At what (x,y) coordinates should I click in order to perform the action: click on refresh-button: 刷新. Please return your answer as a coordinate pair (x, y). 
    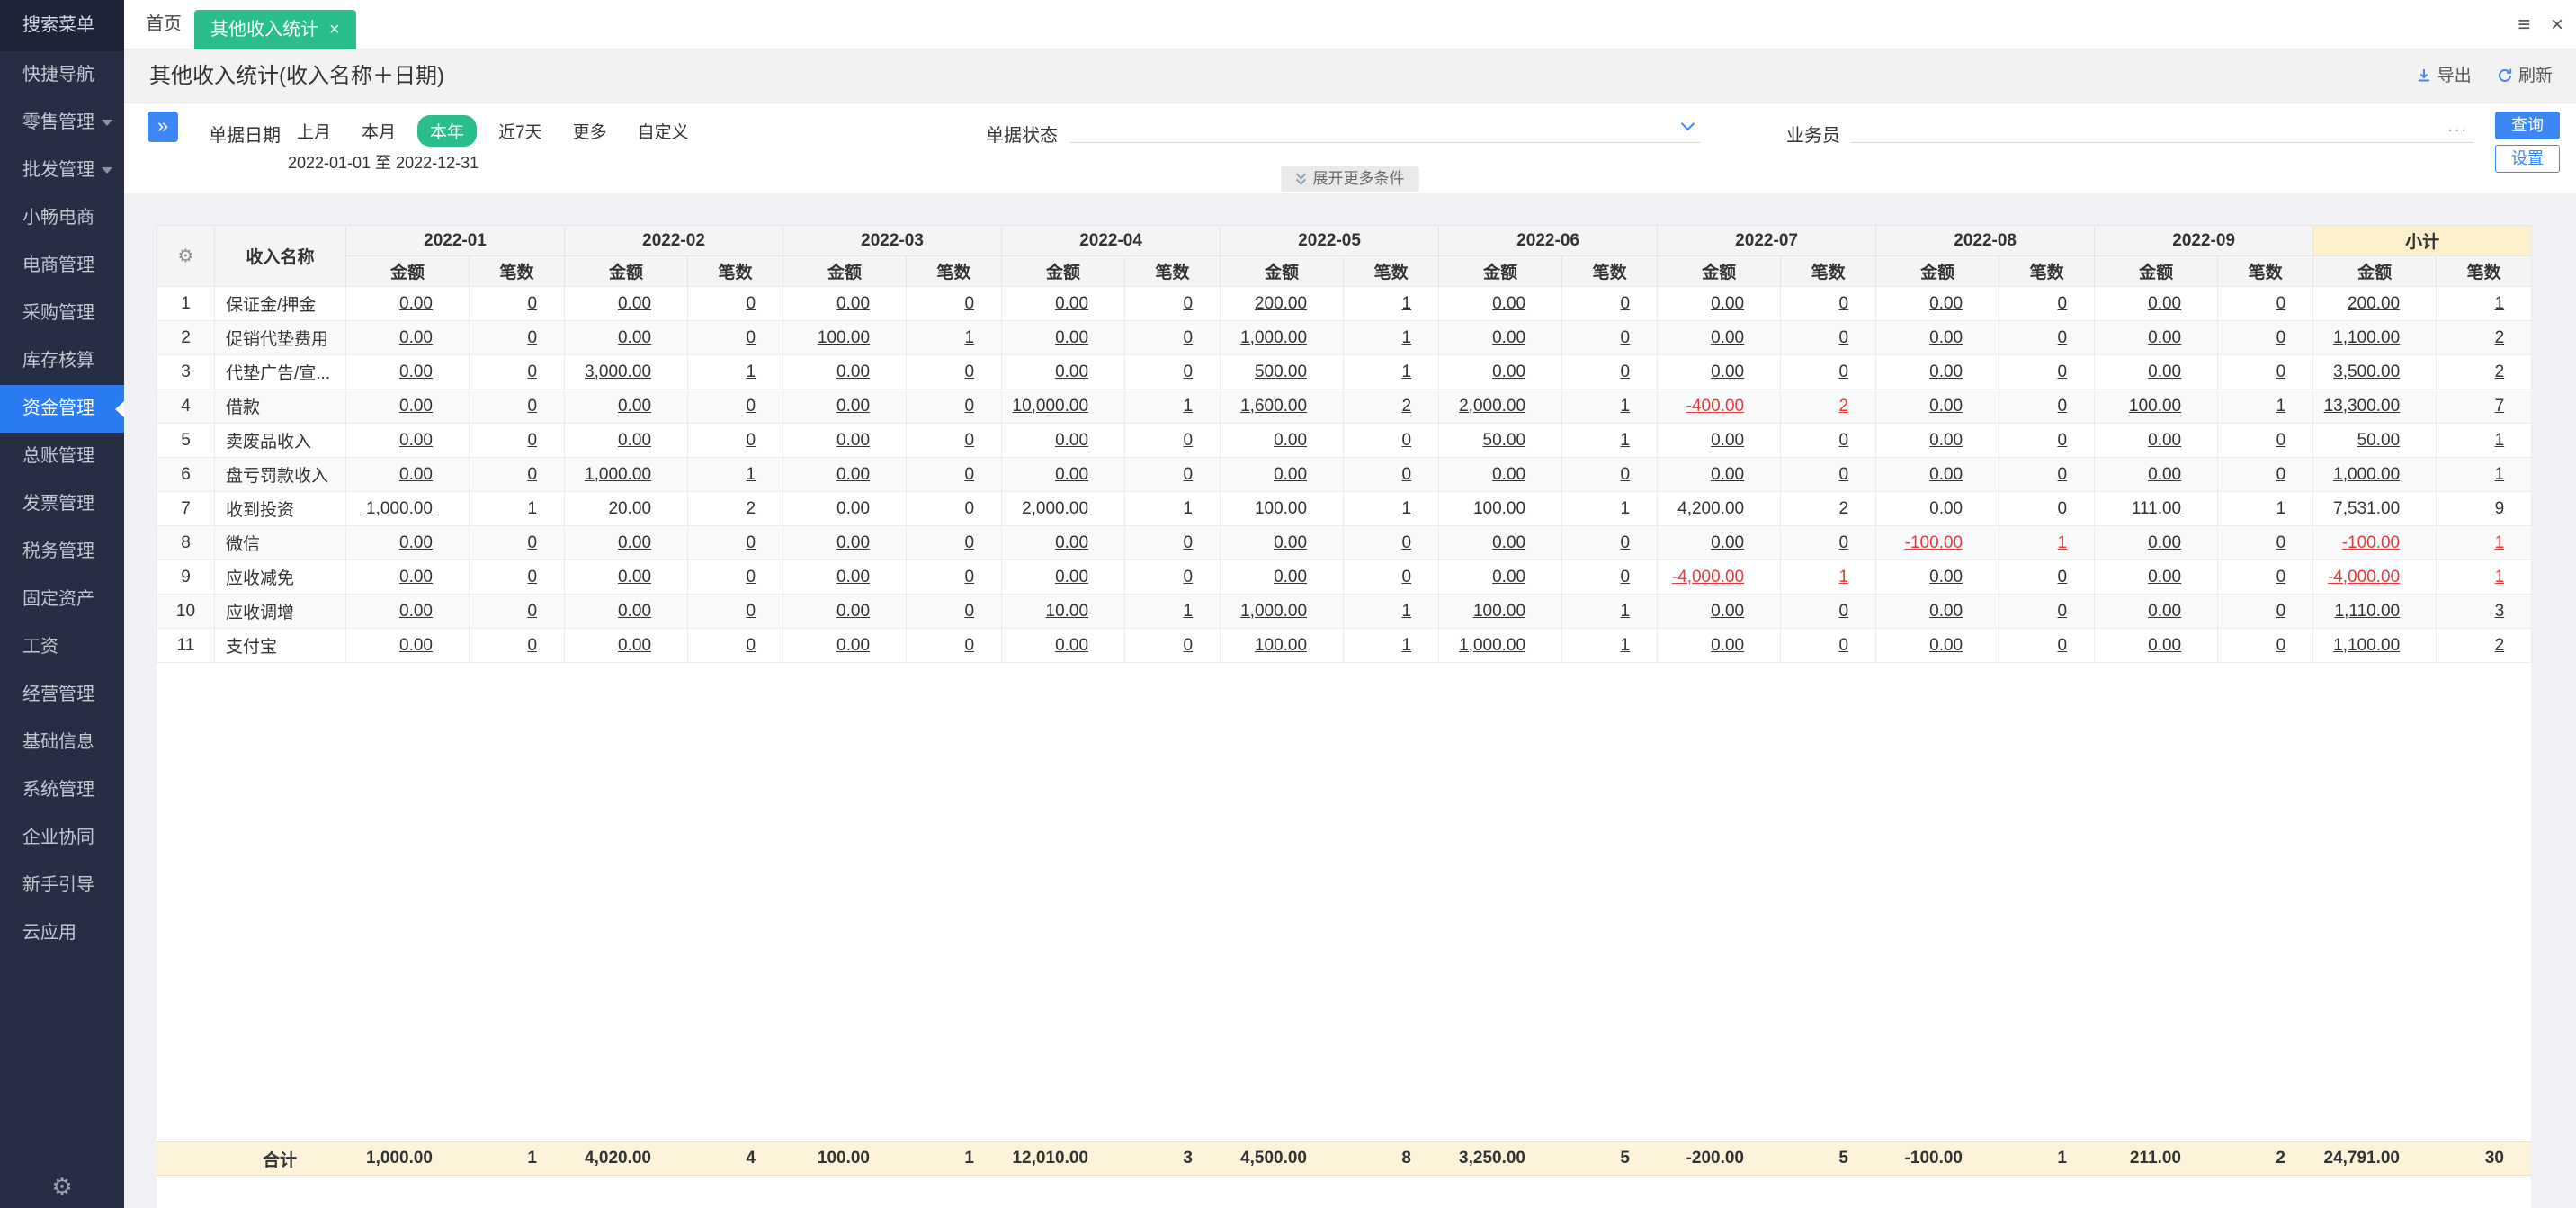
    Looking at the image, I should click on (2524, 76).